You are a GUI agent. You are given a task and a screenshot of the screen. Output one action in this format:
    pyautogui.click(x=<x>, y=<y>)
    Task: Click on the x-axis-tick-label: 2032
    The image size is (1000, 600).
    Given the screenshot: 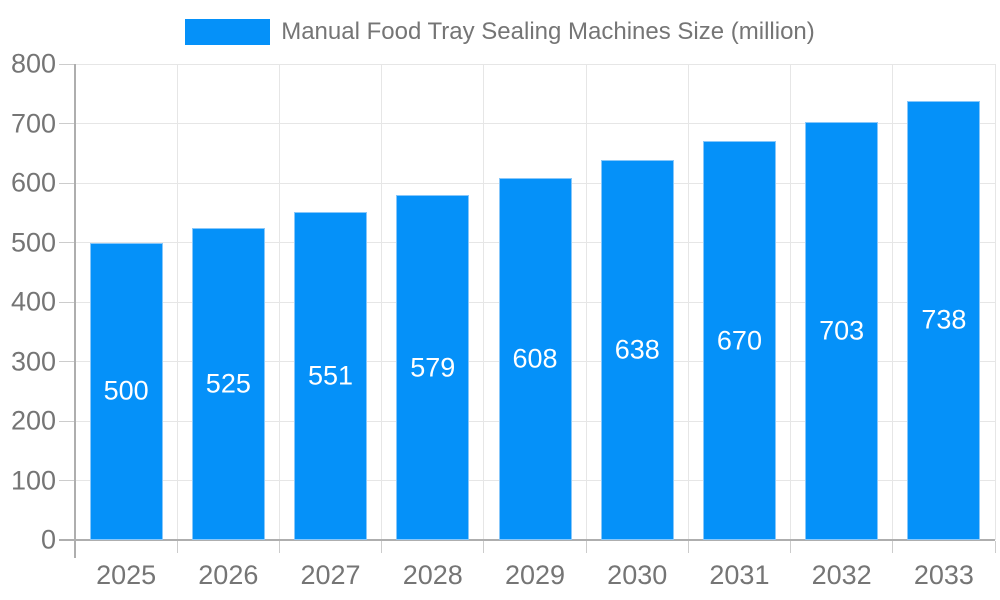 What is the action you would take?
    pyautogui.click(x=841, y=575)
    